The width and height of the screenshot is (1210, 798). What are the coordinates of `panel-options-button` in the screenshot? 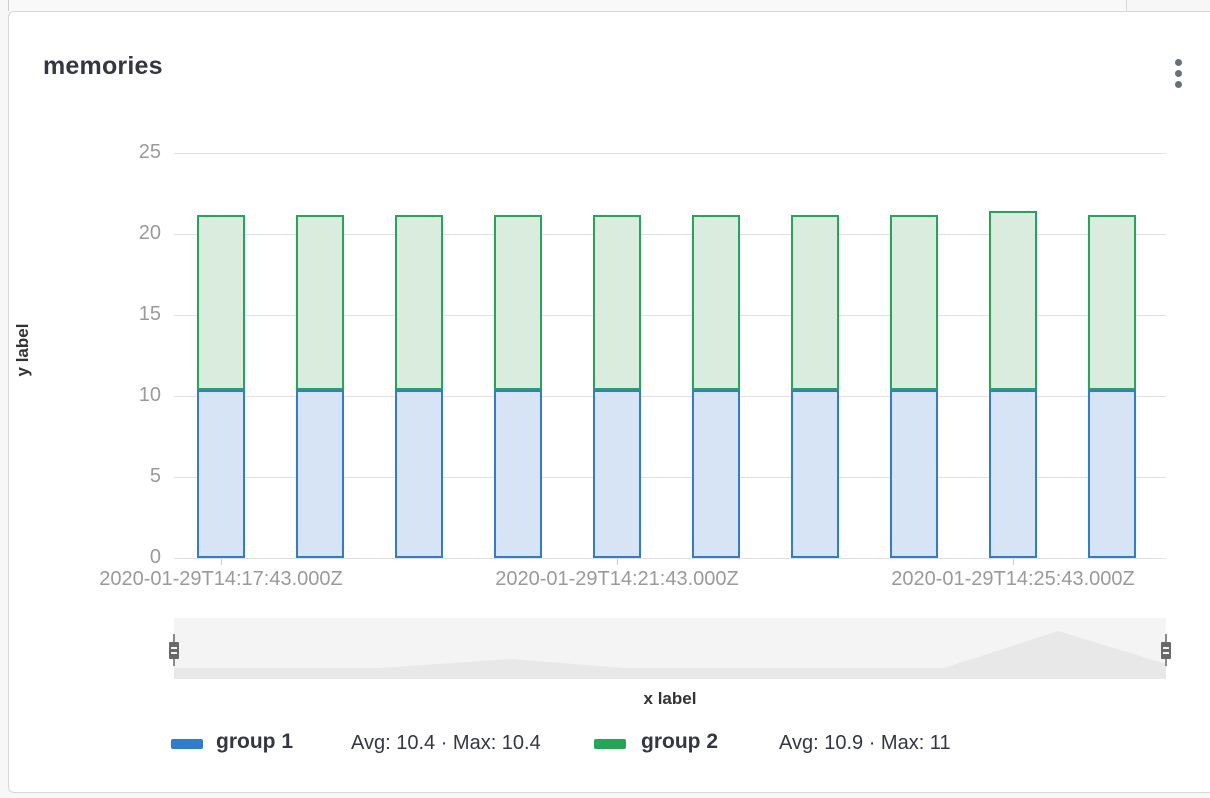 It's located at (1178, 73).